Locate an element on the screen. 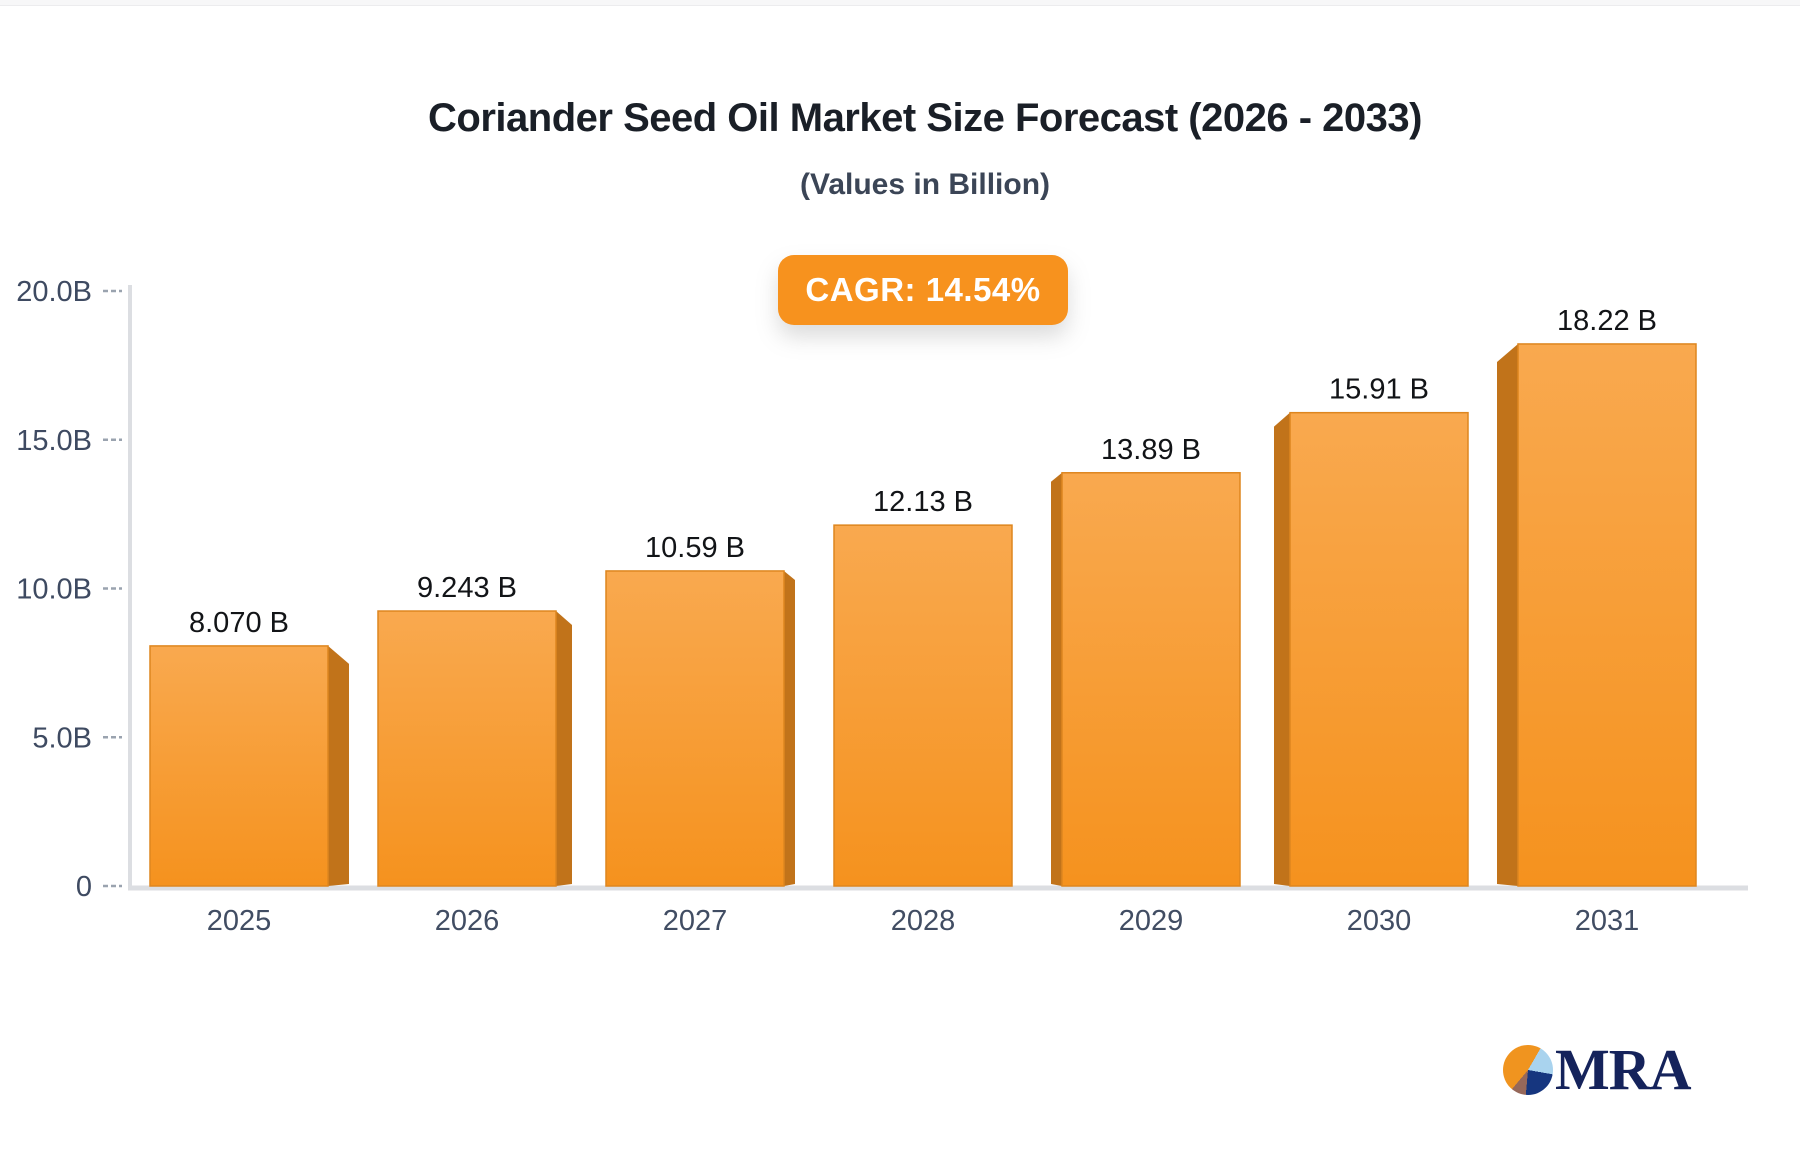 Image resolution: width=1800 pixels, height=1156 pixels. logo-text: MRA is located at coordinates (1623, 1069).